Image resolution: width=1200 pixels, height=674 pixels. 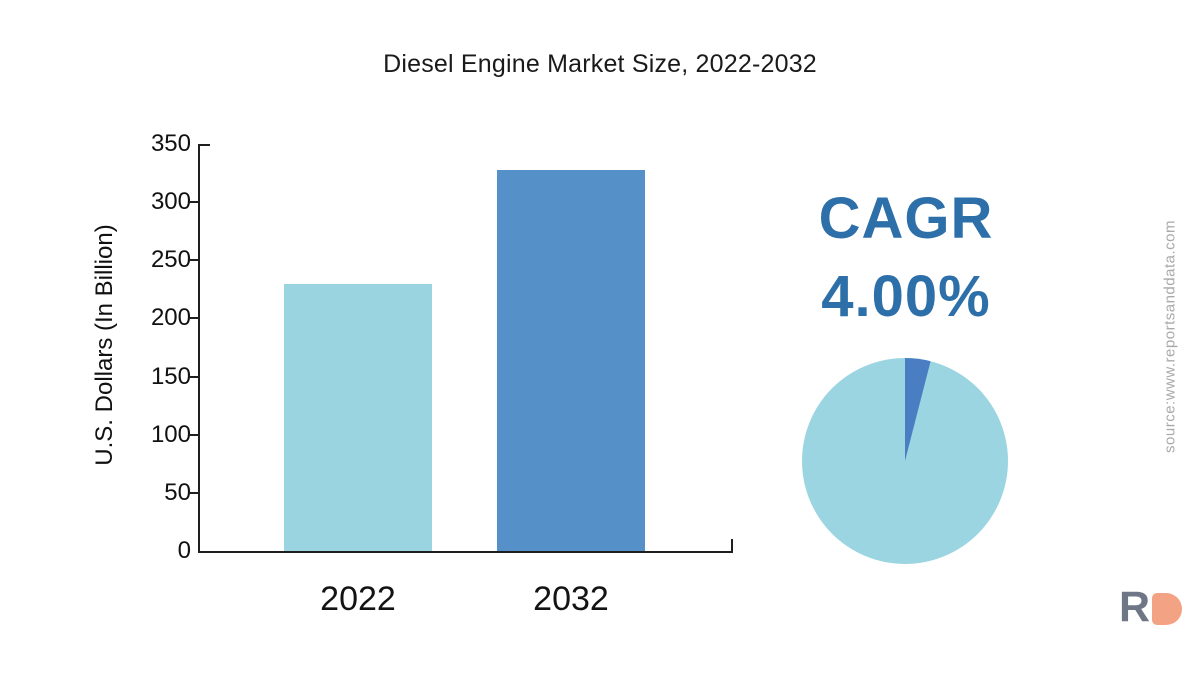 What do you see at coordinates (184, 550) in the screenshot?
I see `y-tick-label: 0` at bounding box center [184, 550].